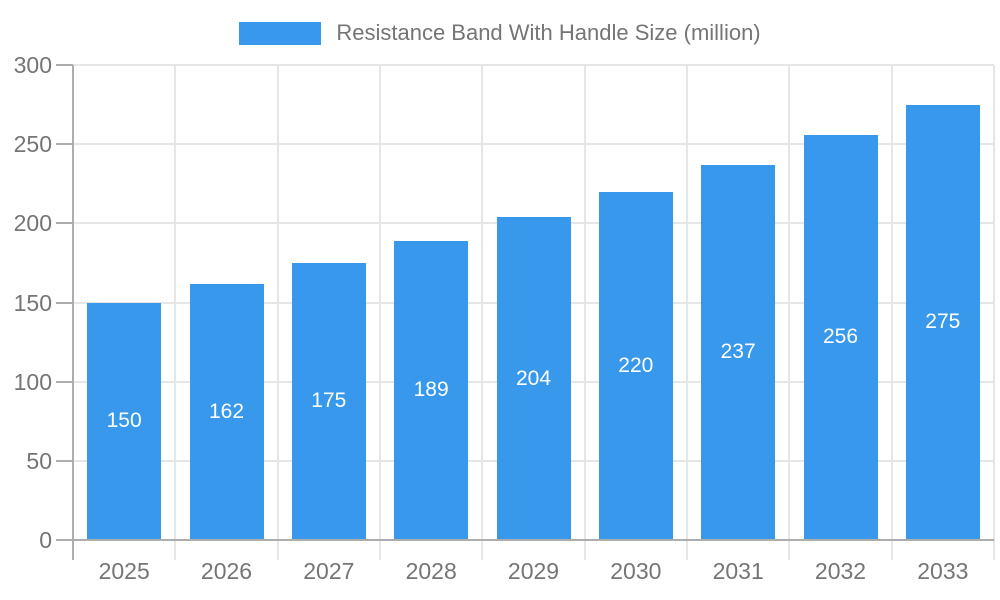 This screenshot has width=1000, height=600. I want to click on bar: 189, so click(431, 390).